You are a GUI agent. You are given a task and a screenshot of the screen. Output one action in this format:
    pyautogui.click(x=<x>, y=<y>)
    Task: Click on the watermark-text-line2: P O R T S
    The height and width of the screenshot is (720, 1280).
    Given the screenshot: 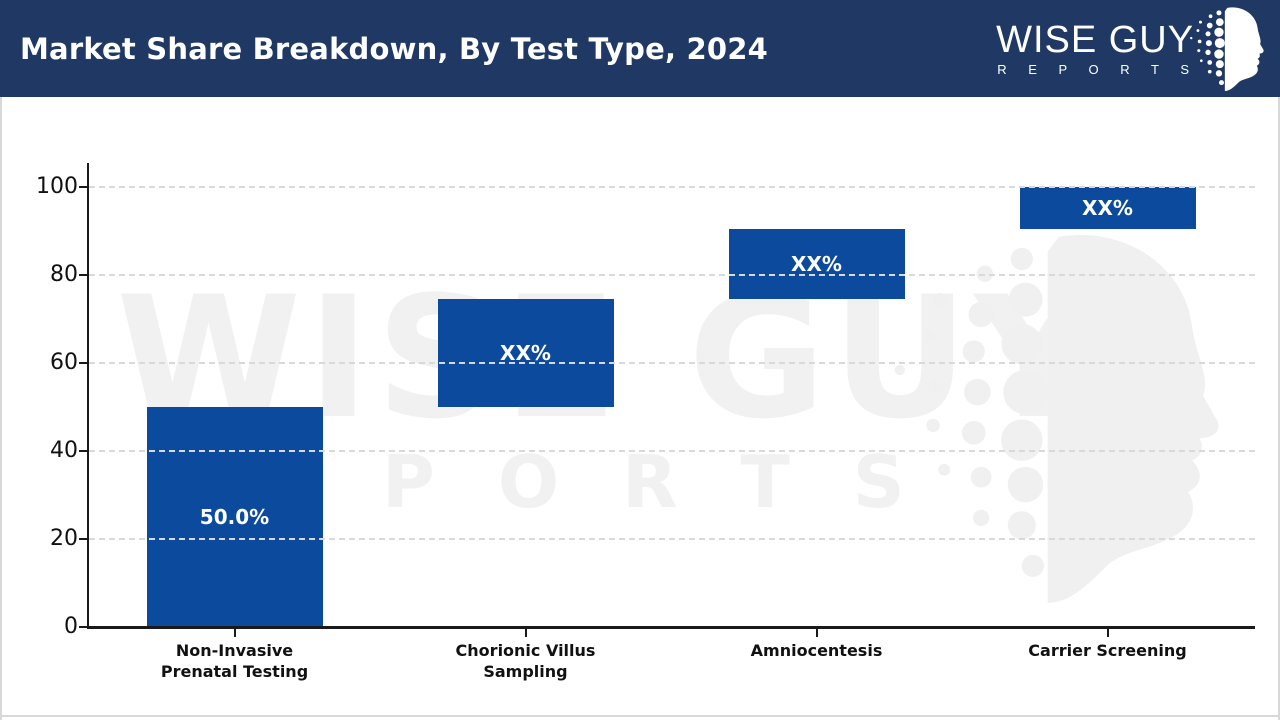 What is the action you would take?
    pyautogui.click(x=653, y=482)
    